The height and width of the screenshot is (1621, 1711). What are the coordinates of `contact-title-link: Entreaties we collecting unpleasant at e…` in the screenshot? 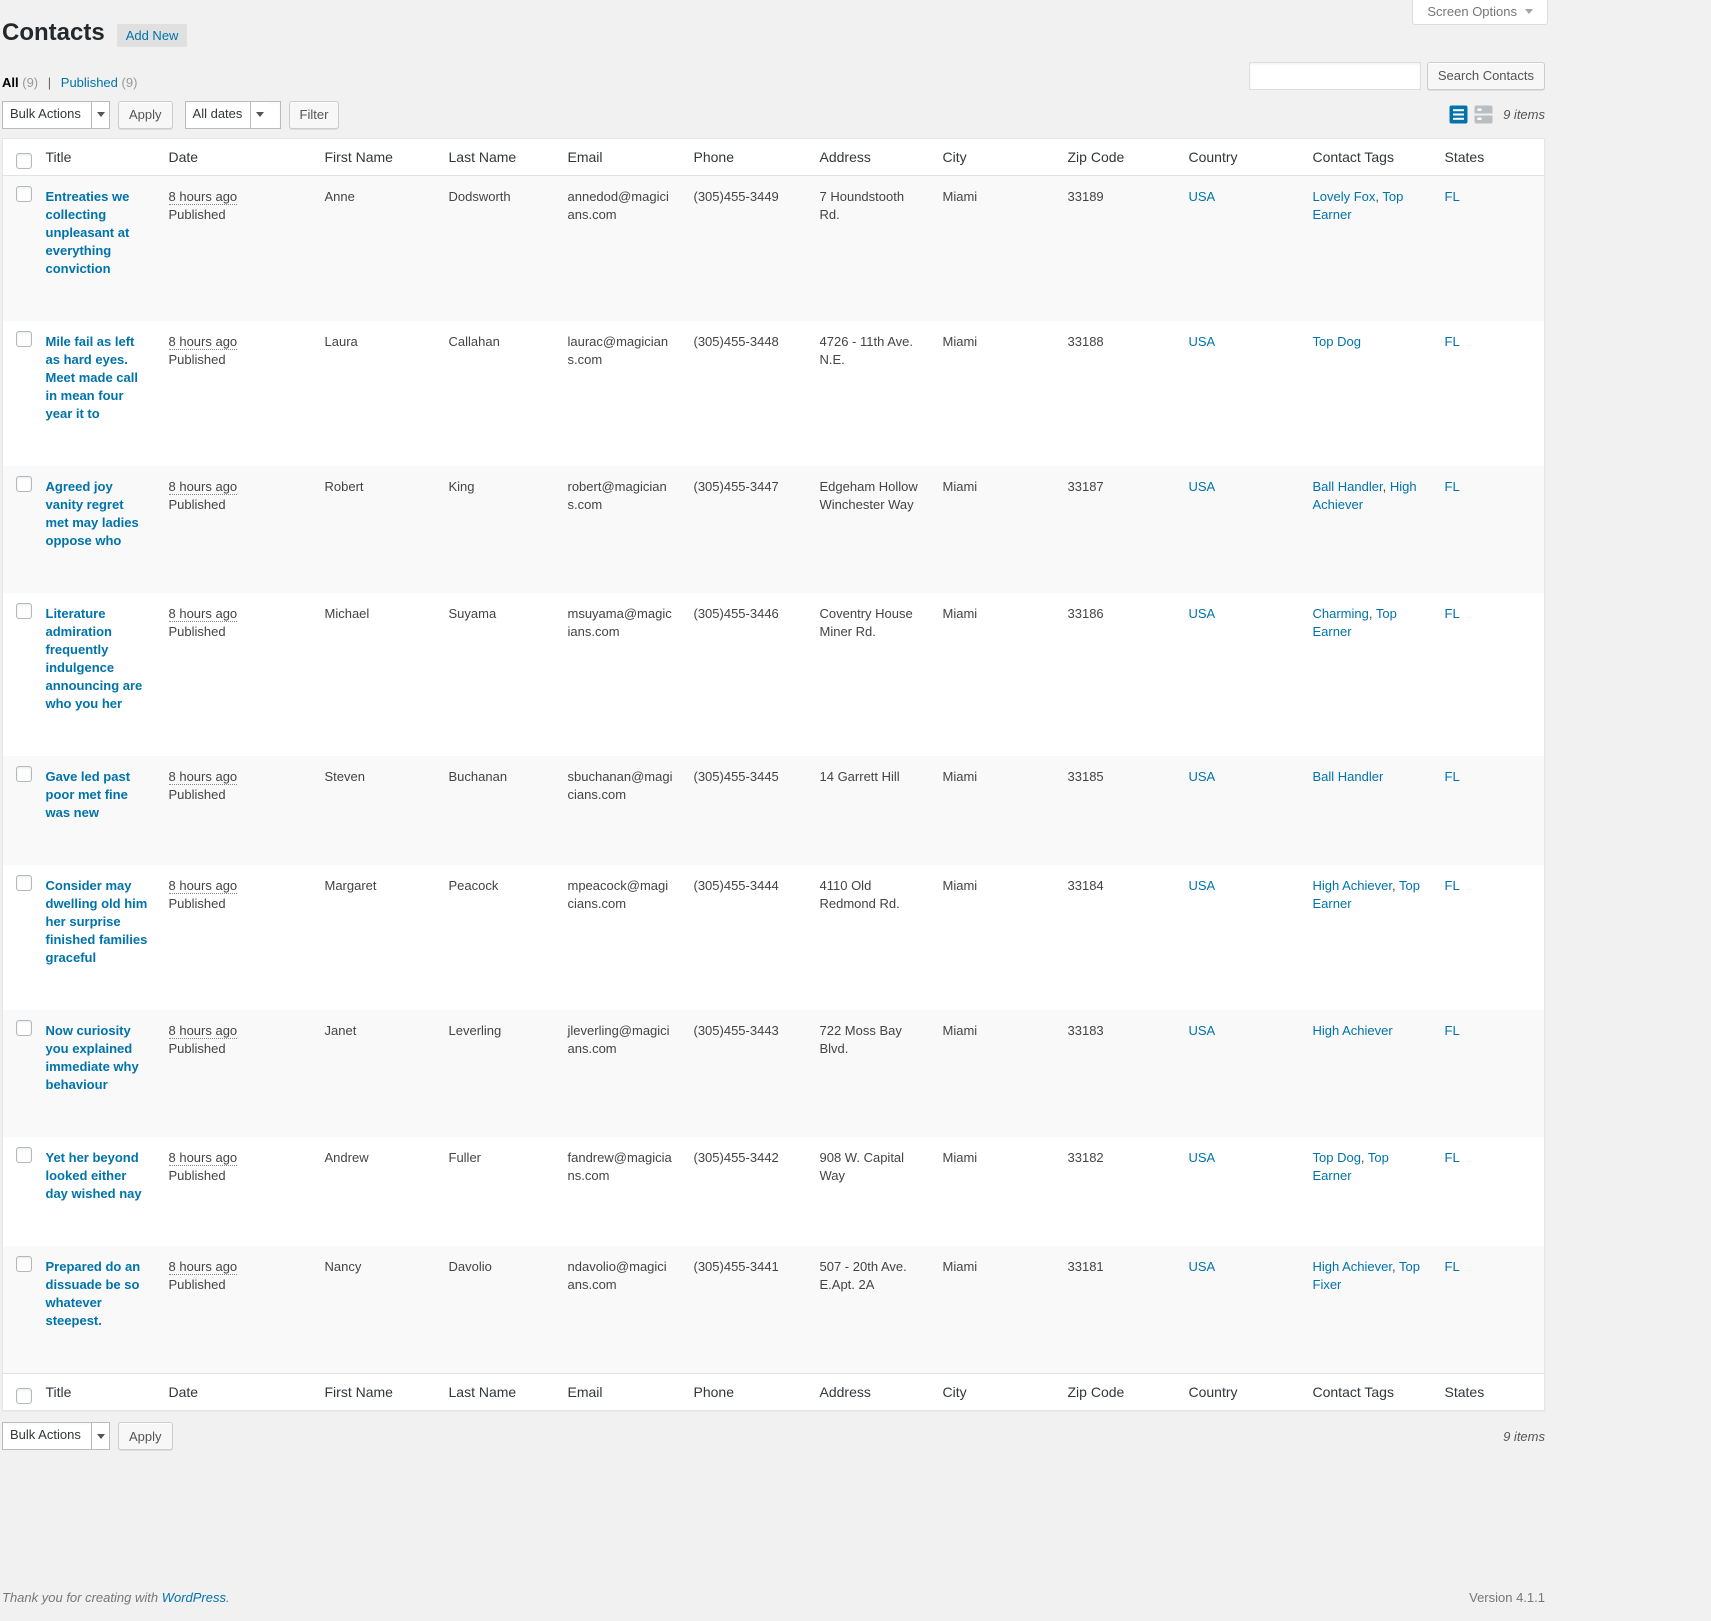 It's located at (87, 232).